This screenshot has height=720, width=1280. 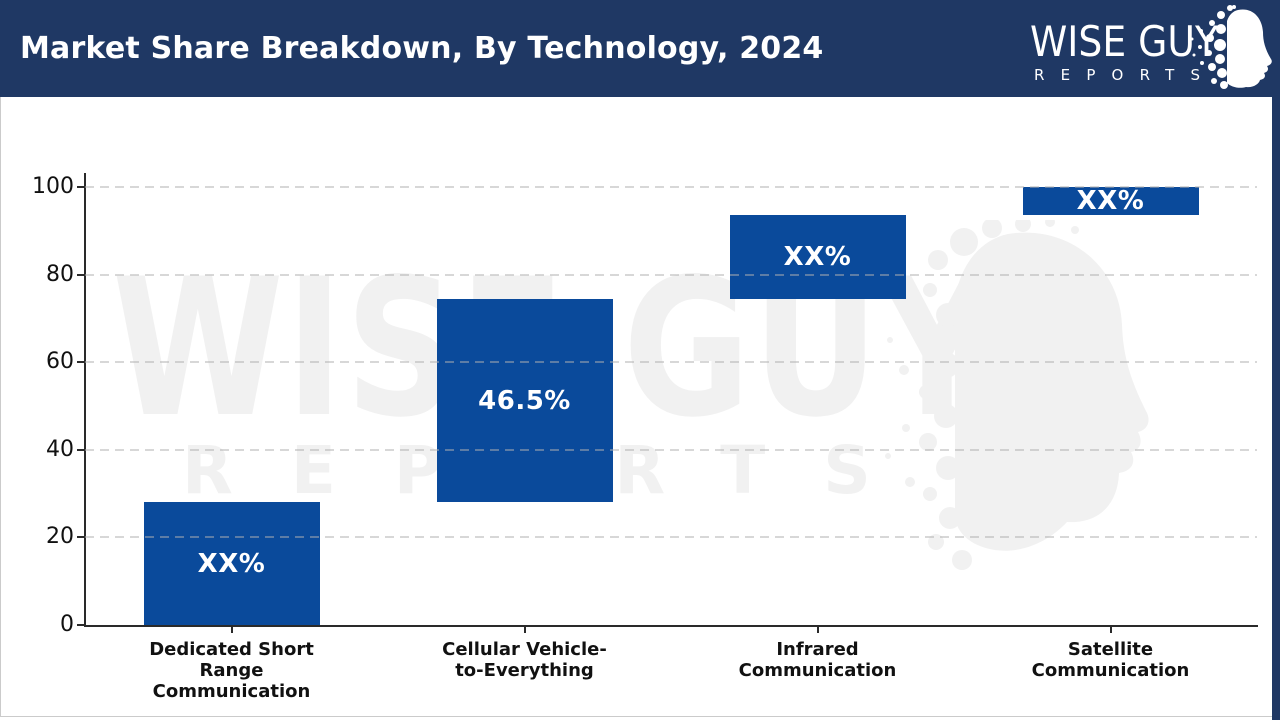 What do you see at coordinates (60, 362) in the screenshot?
I see `y-tick-label: 60` at bounding box center [60, 362].